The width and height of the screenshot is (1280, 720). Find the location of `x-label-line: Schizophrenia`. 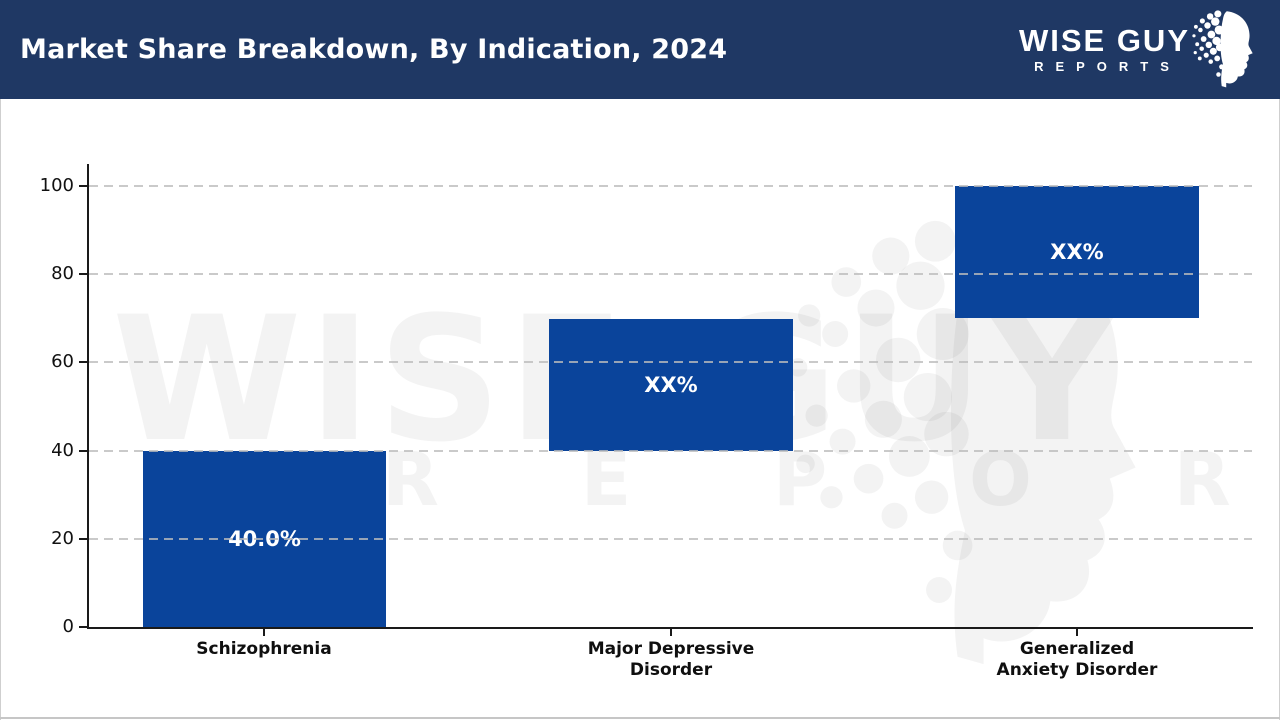

x-label-line: Schizophrenia is located at coordinates (264, 649).